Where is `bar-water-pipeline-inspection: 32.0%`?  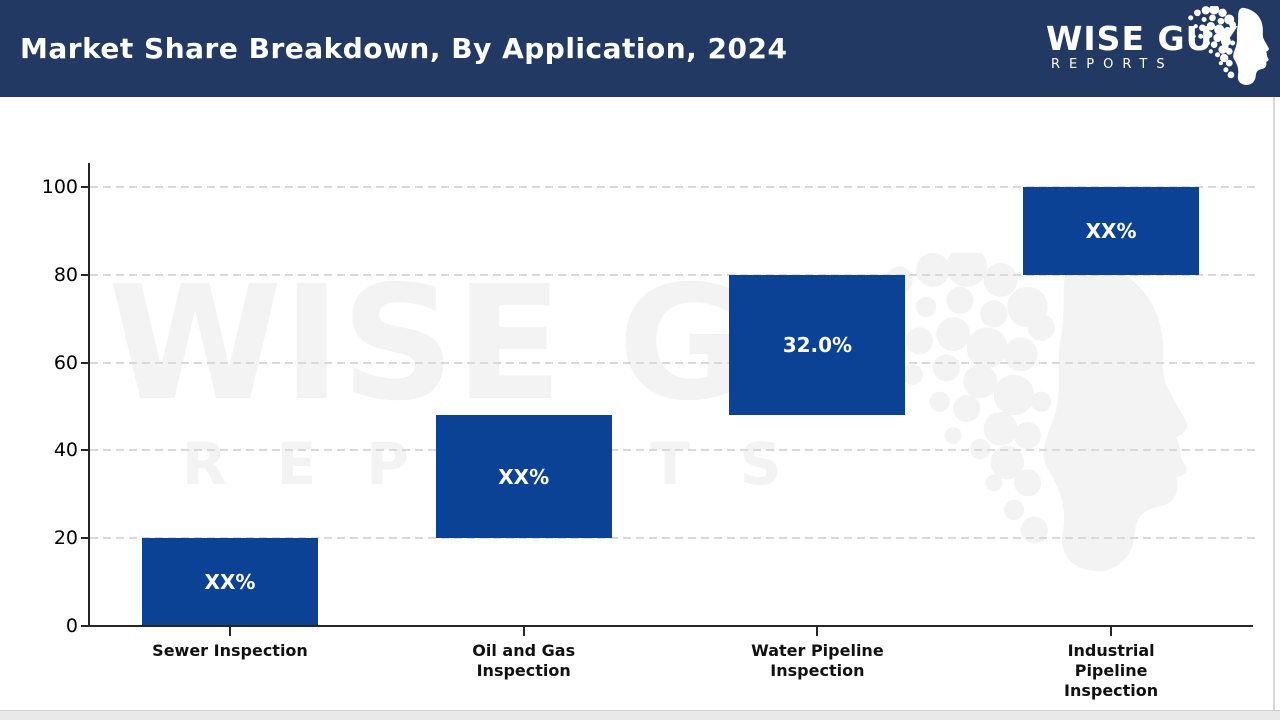
bar-water-pipeline-inspection: 32.0% is located at coordinates (817, 345).